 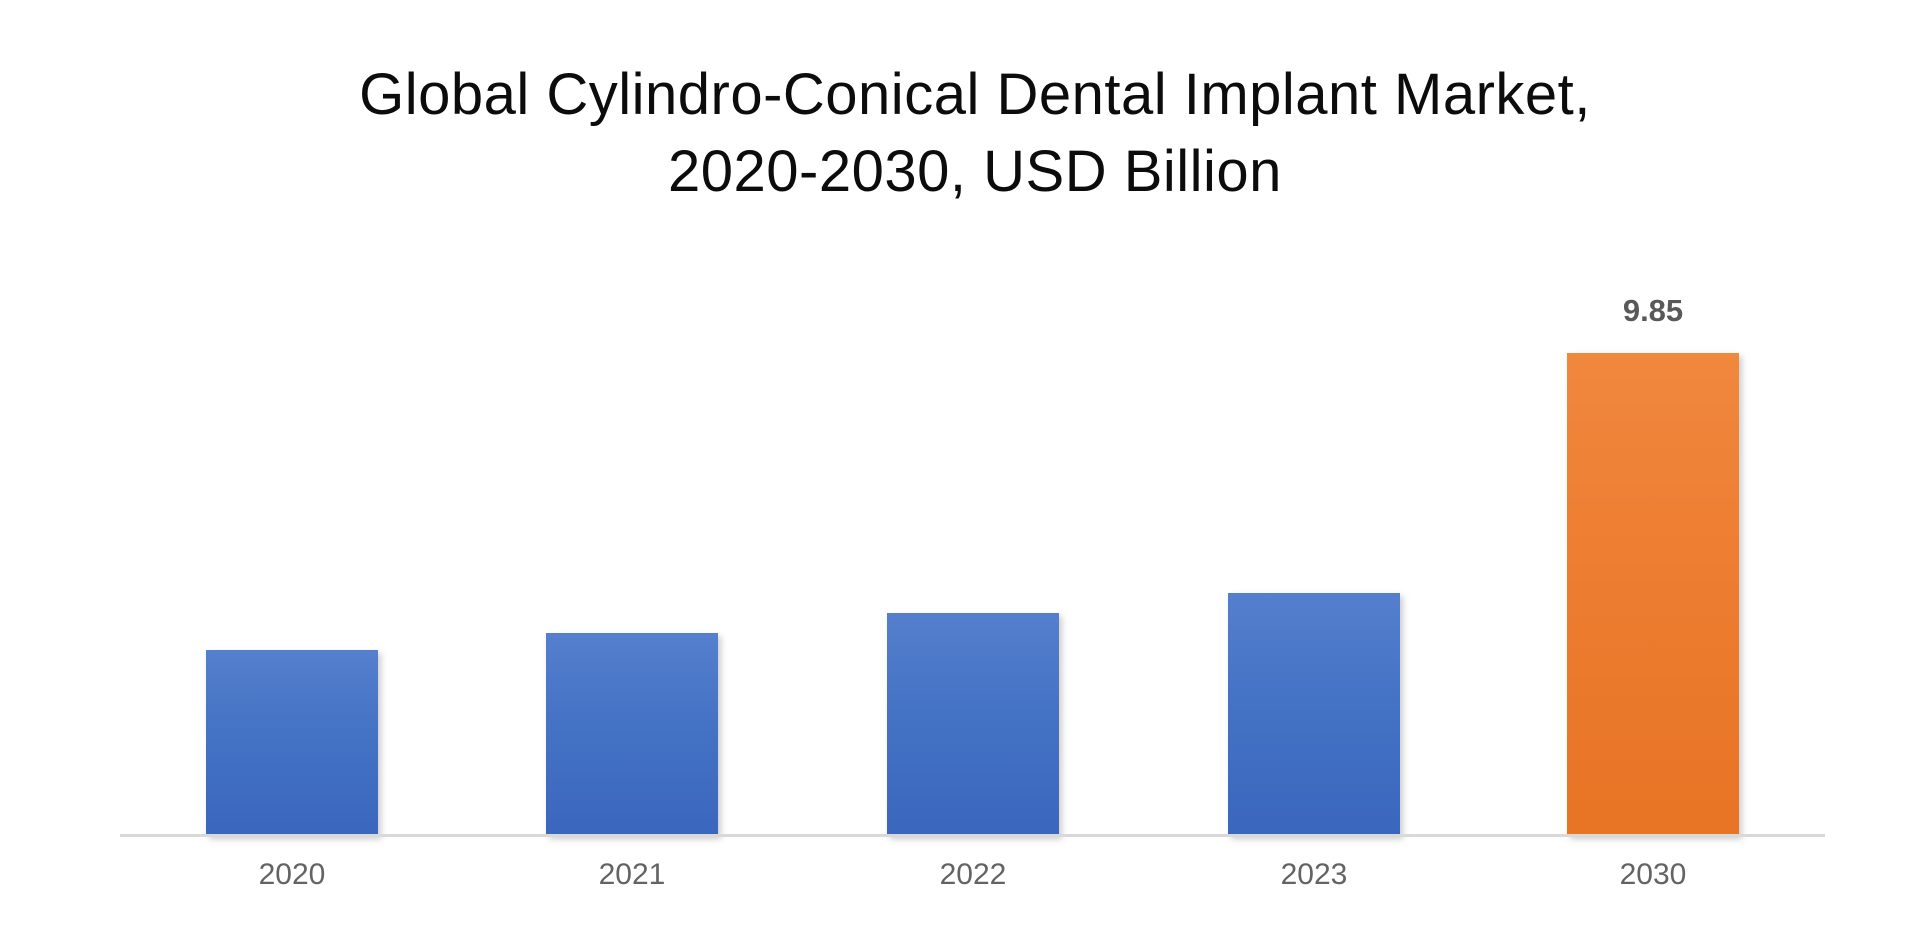 What do you see at coordinates (1314, 874) in the screenshot?
I see `x-axis-label-2023: 2023` at bounding box center [1314, 874].